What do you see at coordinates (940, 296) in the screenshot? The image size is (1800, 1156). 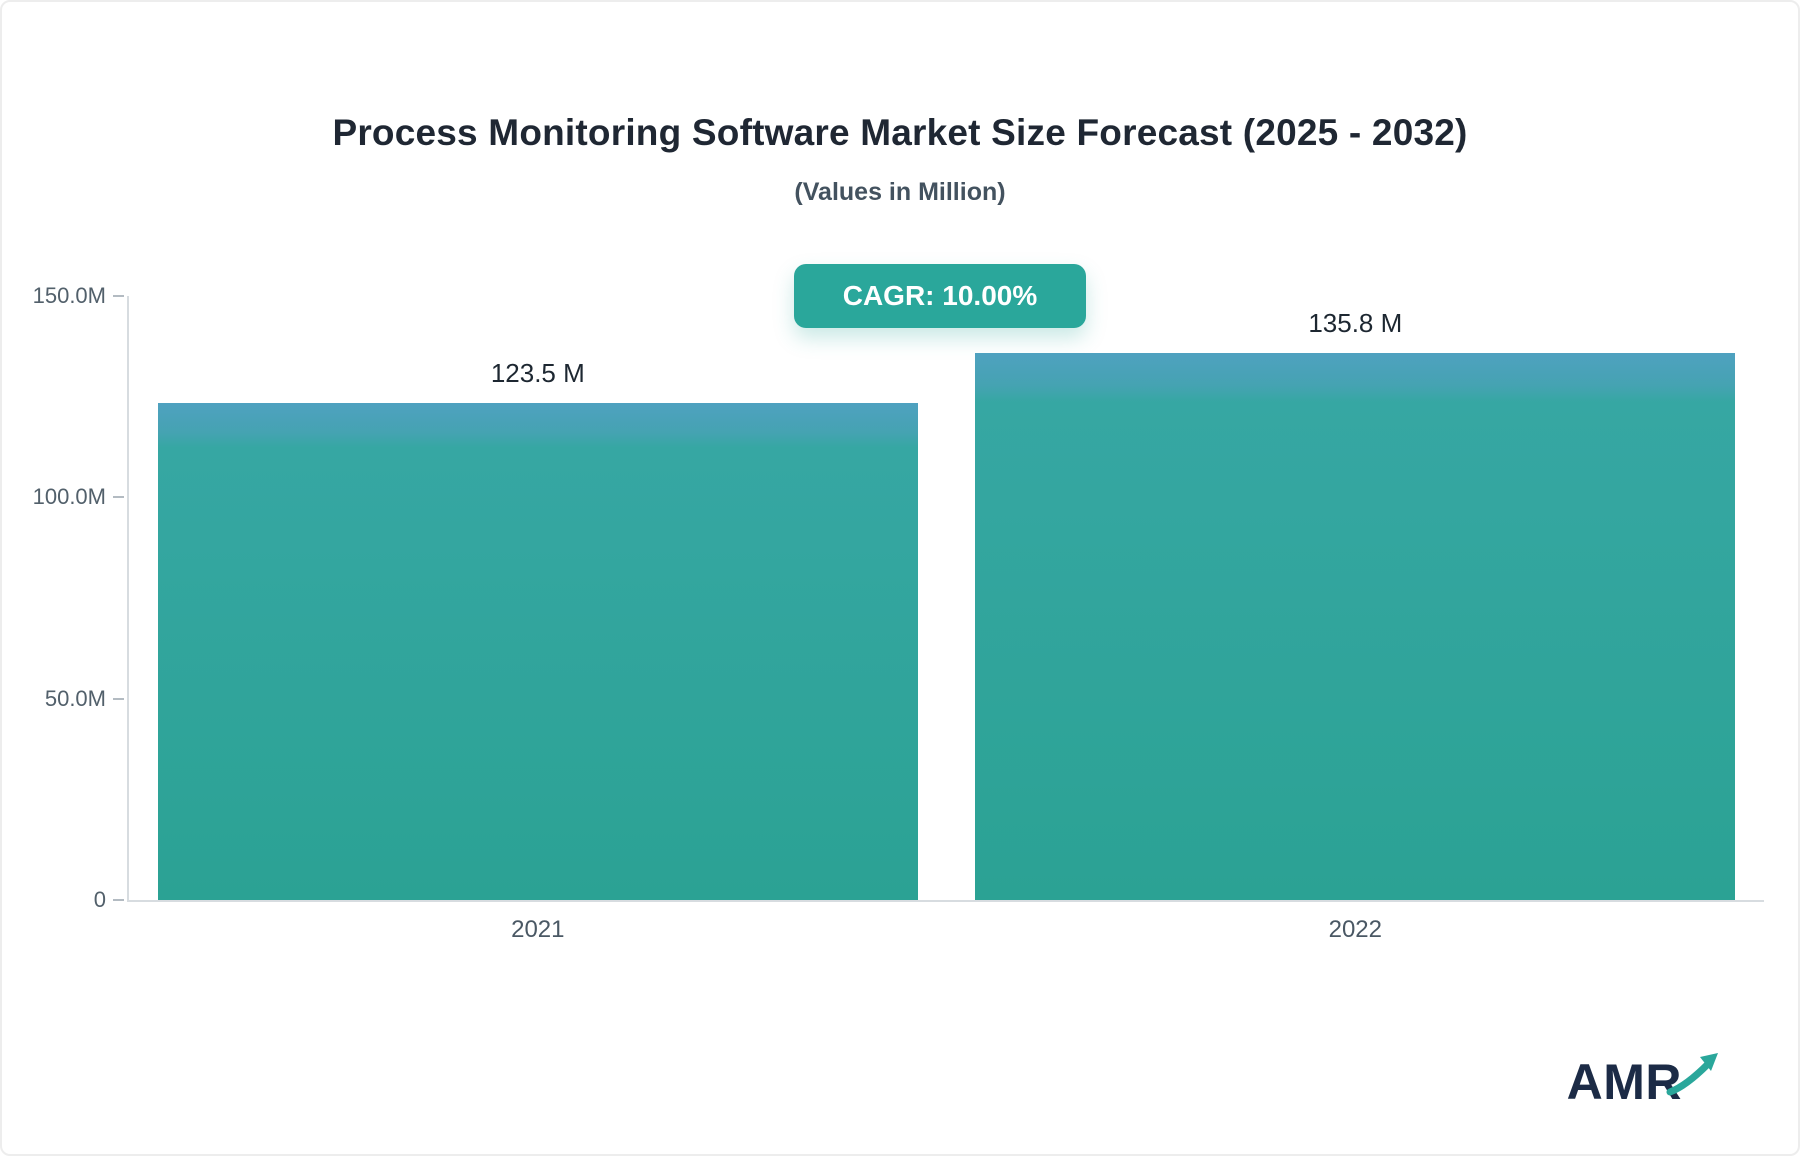 I see `cagr-badge: CAGR: 10.00%` at bounding box center [940, 296].